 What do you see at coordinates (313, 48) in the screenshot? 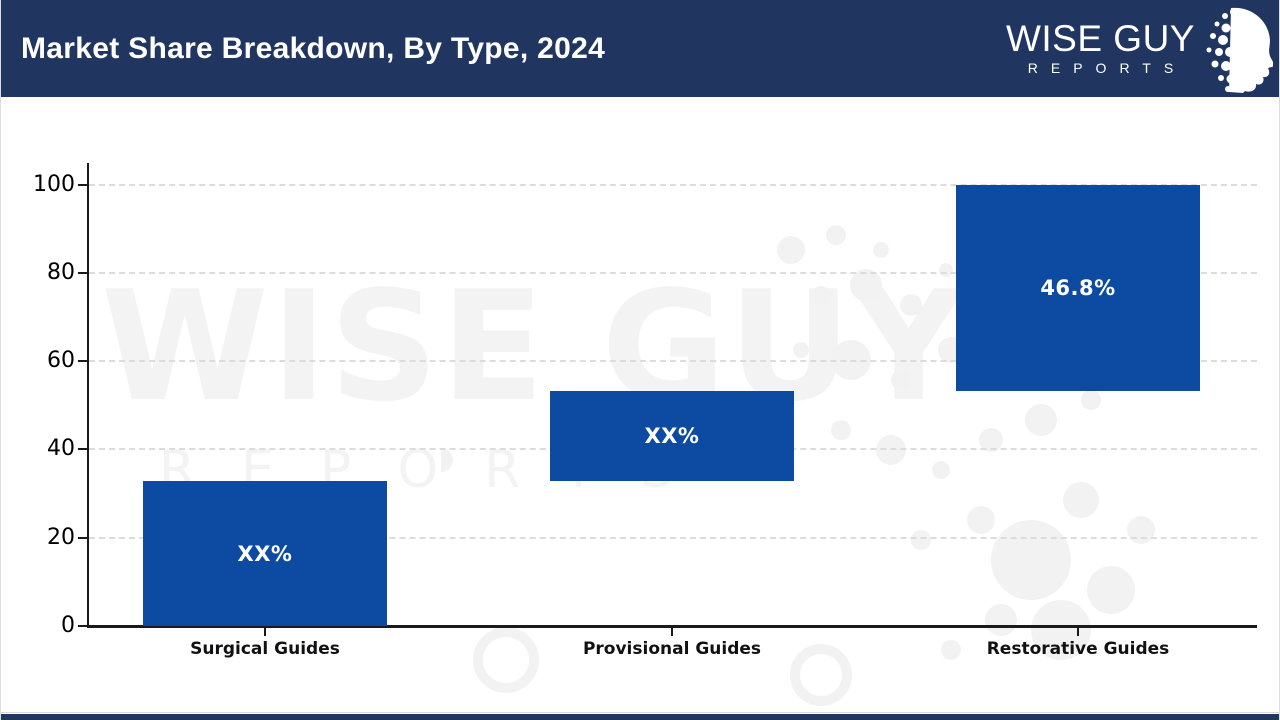
I see `chart-title: Market Share Breakdown, By Type, 2024` at bounding box center [313, 48].